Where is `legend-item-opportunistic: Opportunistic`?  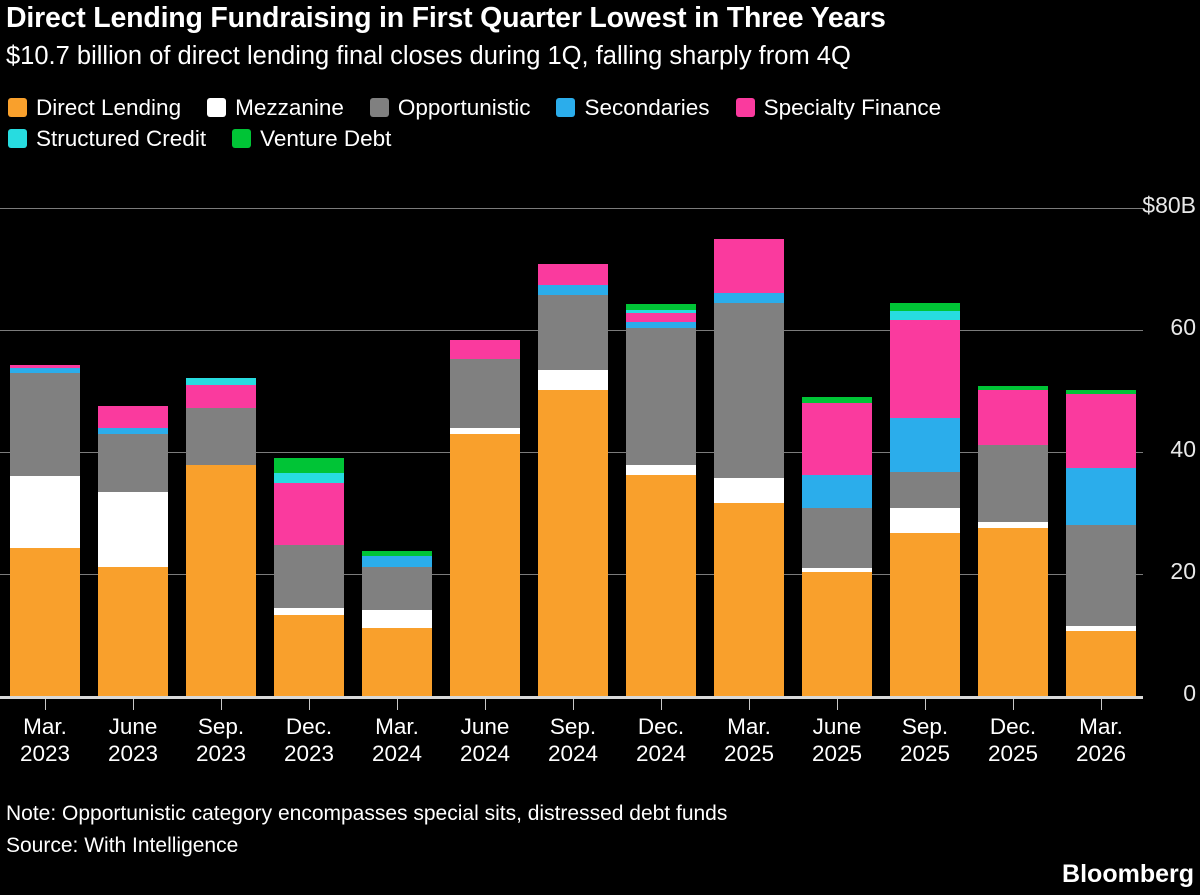
legend-item-opportunistic: Opportunistic is located at coordinates (449, 108).